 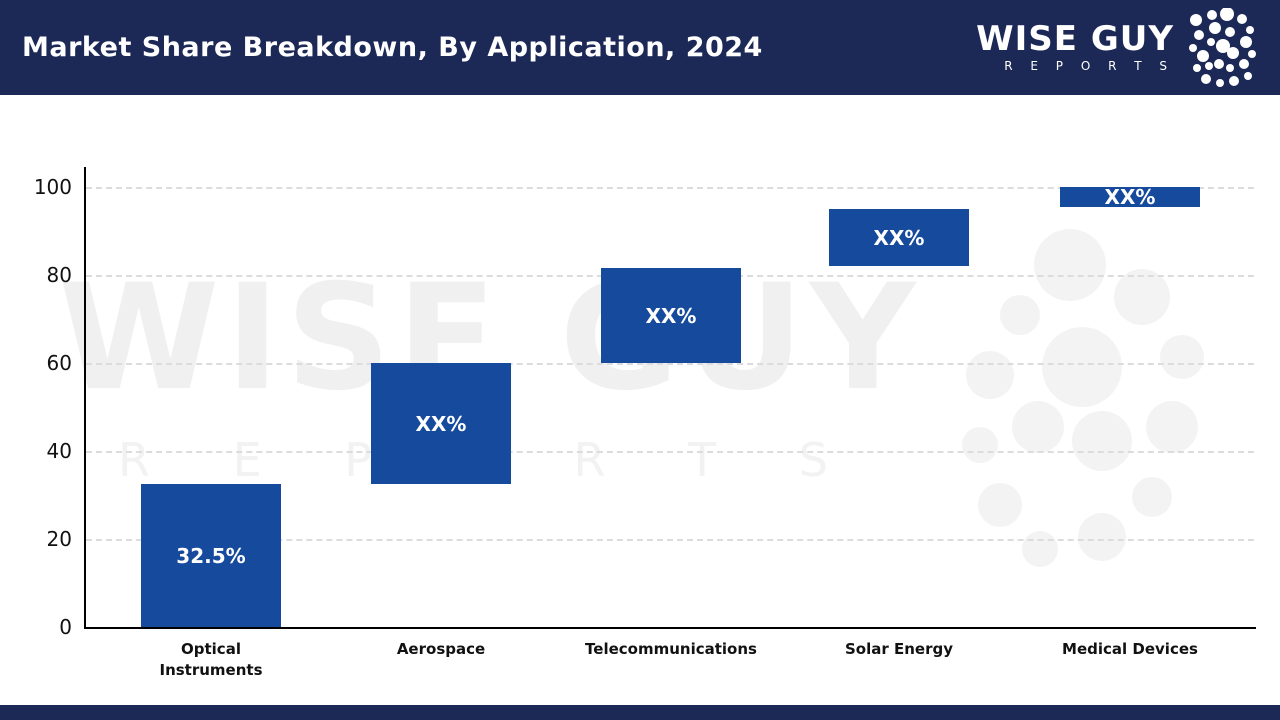 What do you see at coordinates (65, 627) in the screenshot?
I see `y-tick-label-0: 0` at bounding box center [65, 627].